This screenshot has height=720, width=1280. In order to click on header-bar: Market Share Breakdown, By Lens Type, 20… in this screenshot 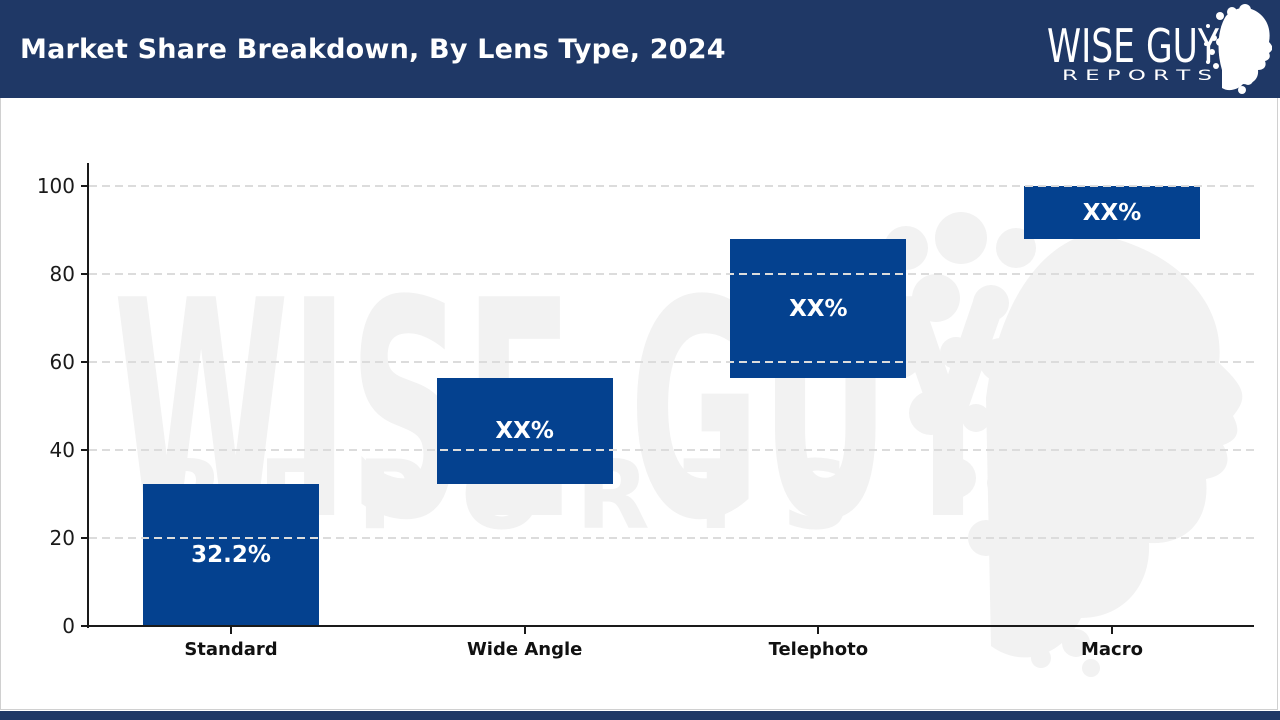, I will do `click(640, 49)`.